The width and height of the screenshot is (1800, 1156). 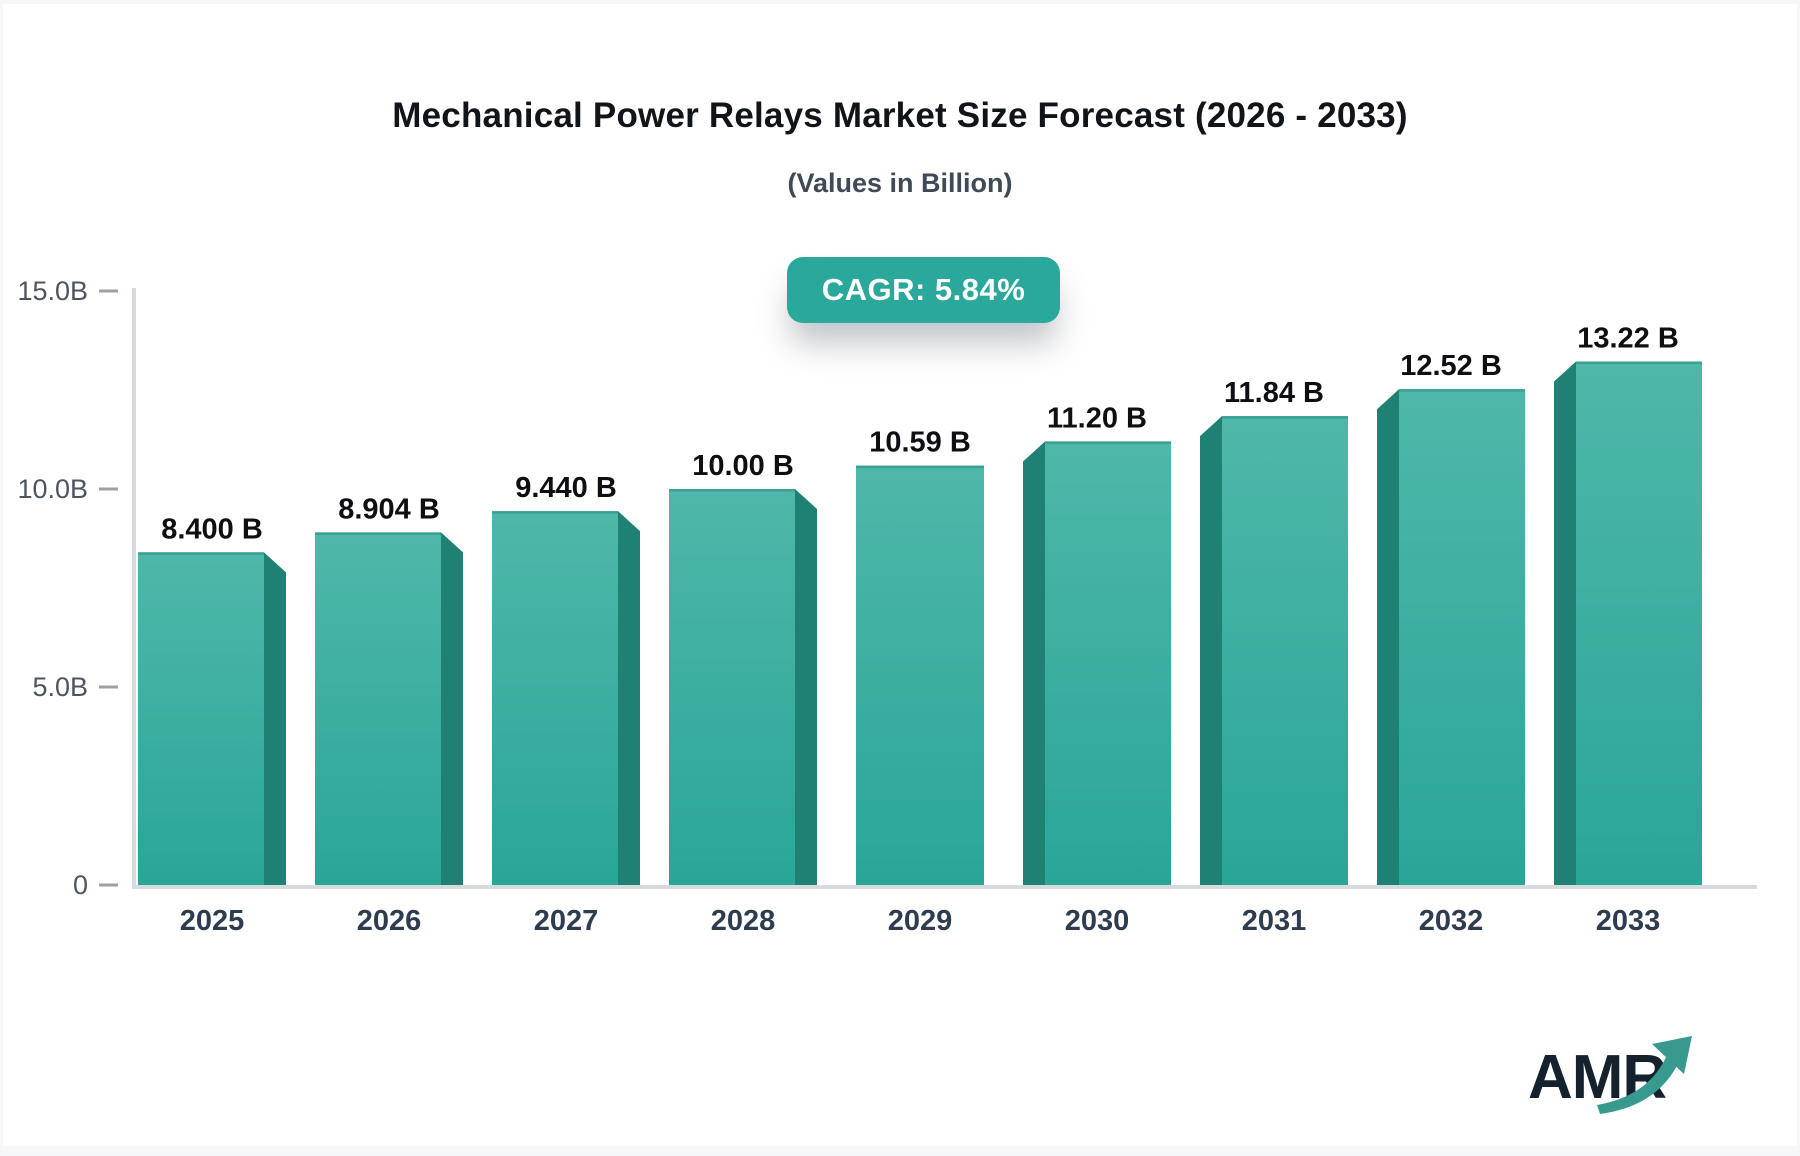 I want to click on bar-2028, so click(x=743, y=686).